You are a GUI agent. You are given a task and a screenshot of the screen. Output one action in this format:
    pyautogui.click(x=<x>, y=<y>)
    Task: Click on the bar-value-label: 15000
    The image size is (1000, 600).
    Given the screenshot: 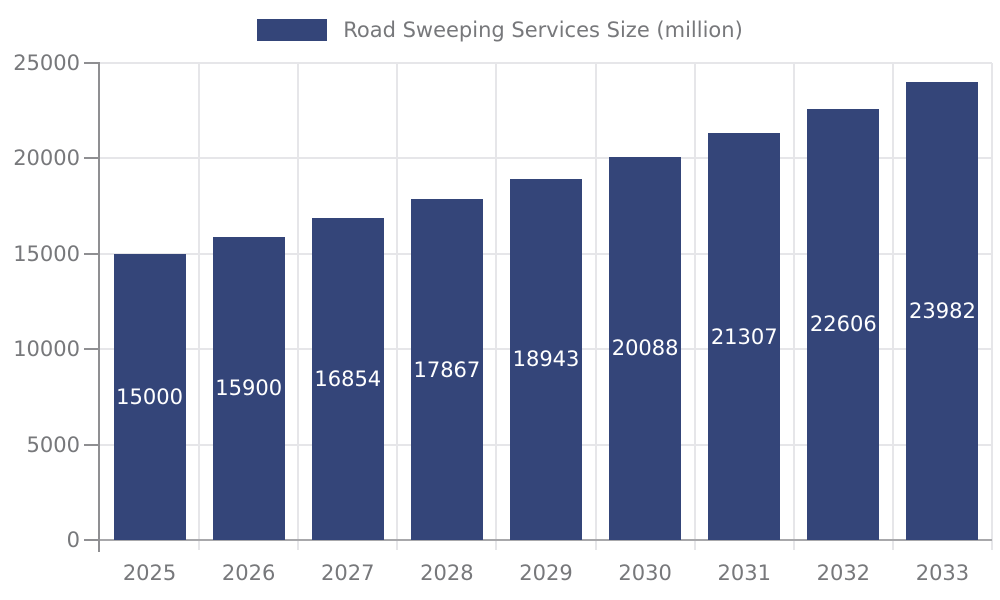 What is the action you would take?
    pyautogui.click(x=149, y=396)
    